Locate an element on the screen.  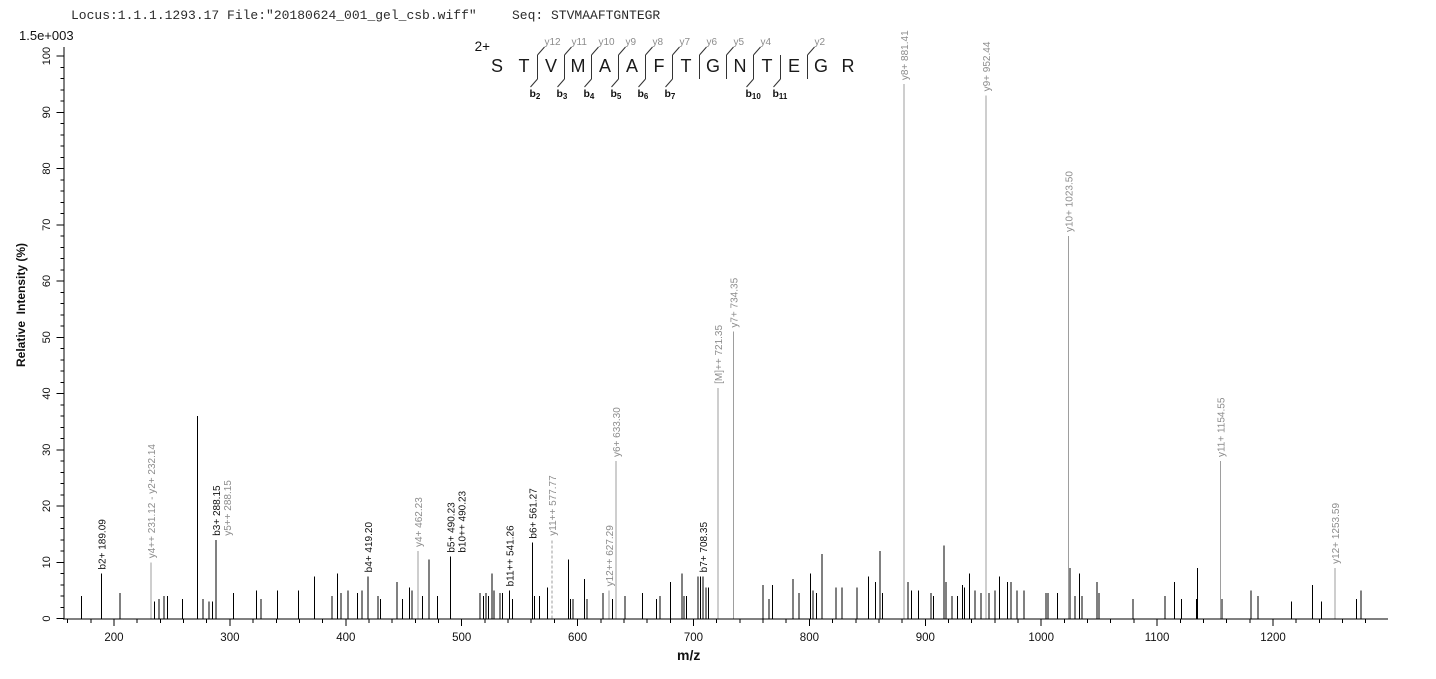
x-tick-label: 200 is located at coordinates (113, 638).